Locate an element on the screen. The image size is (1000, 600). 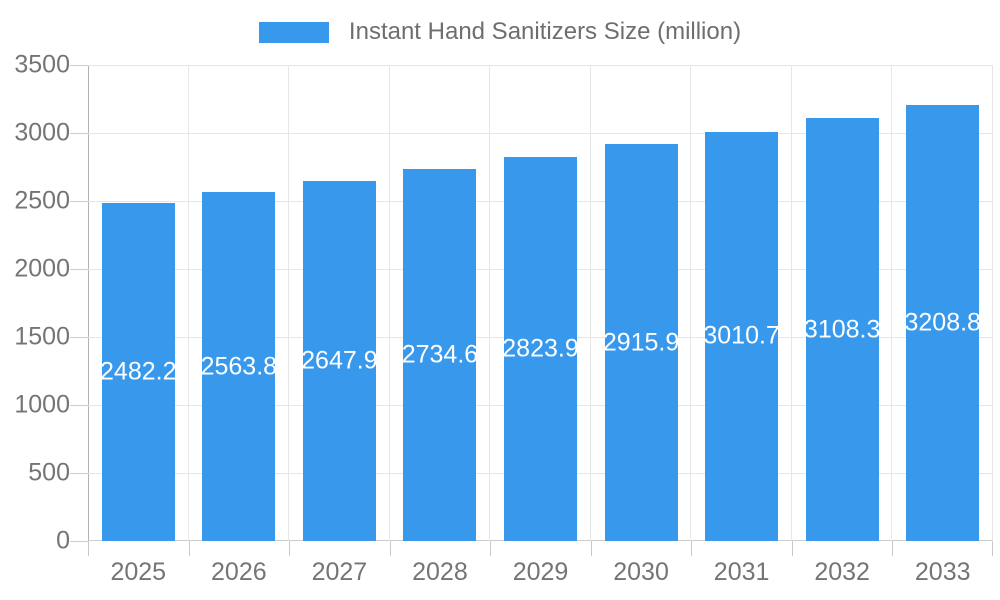
bar-value-label: 2734.6 is located at coordinates (440, 354).